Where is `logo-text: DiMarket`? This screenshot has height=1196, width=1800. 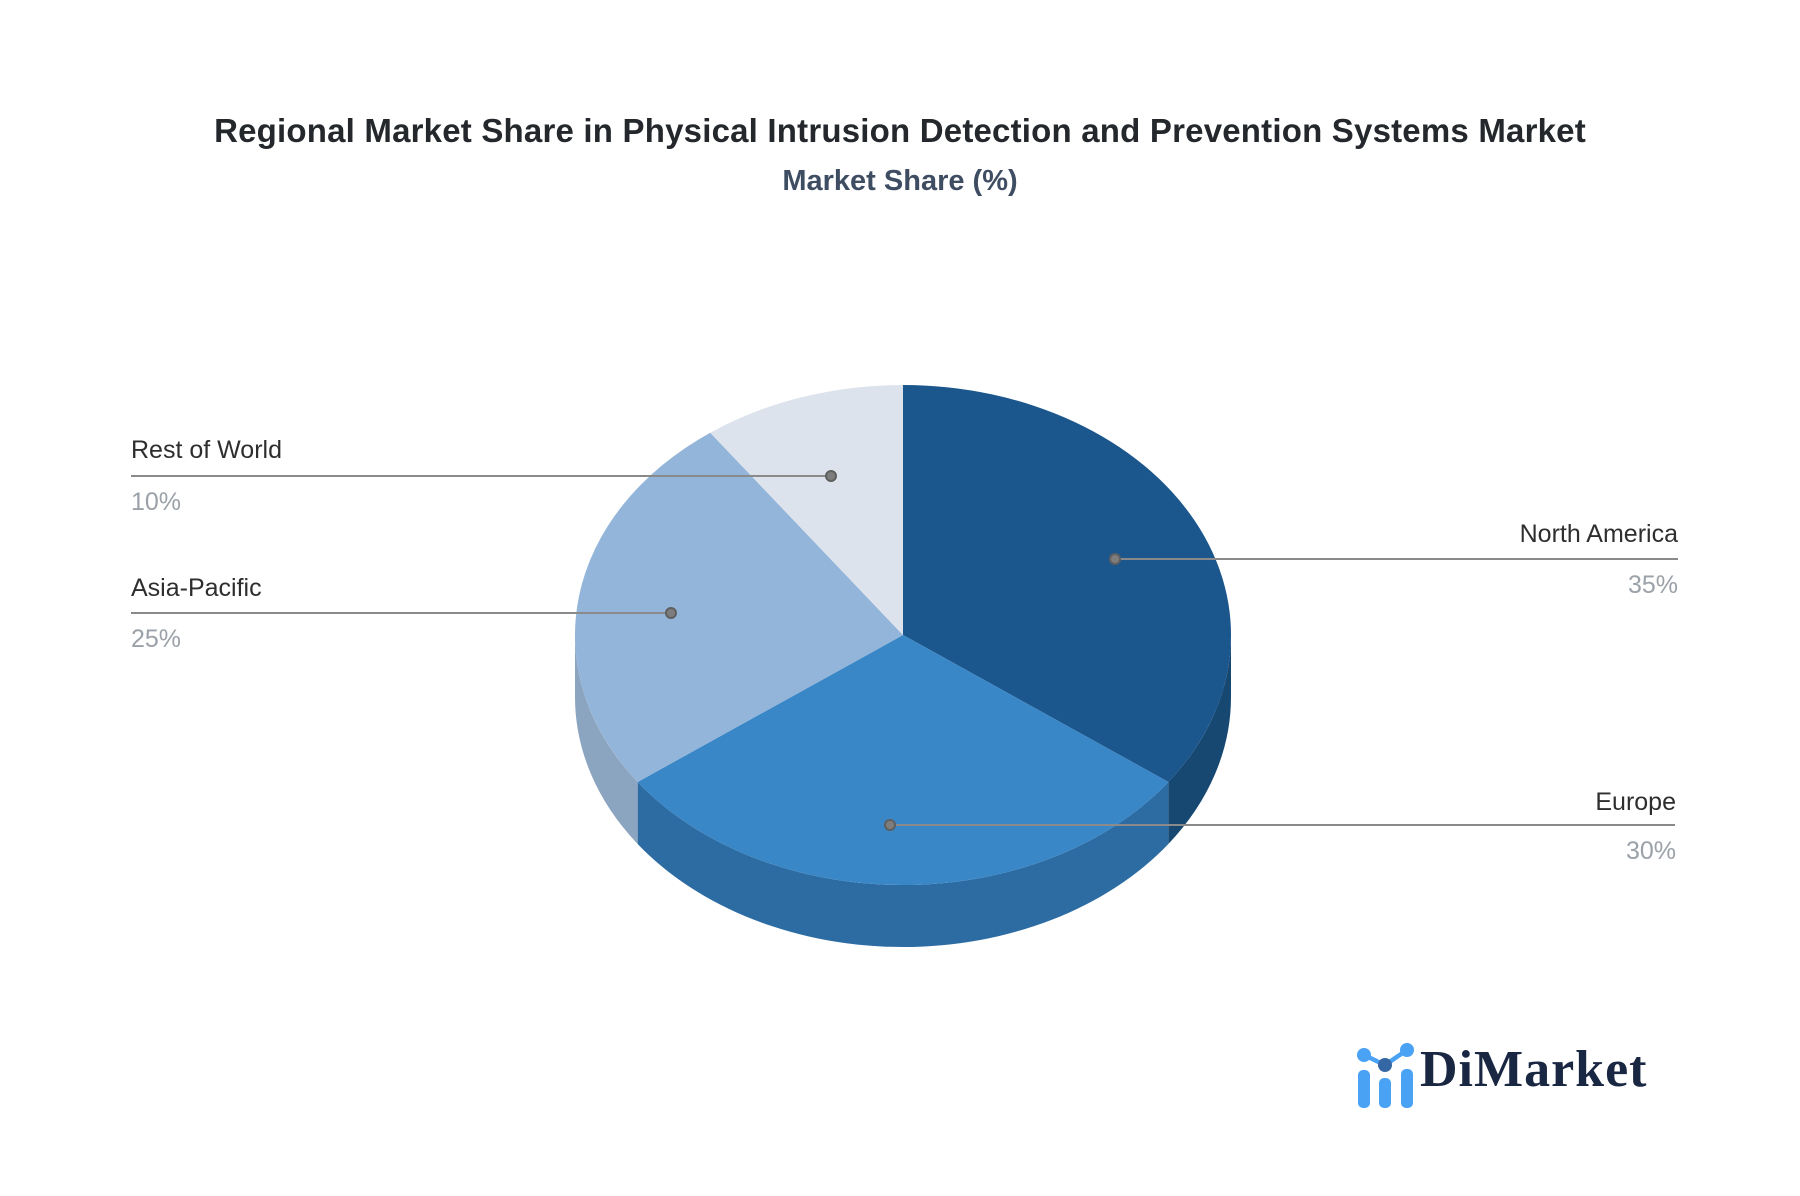
logo-text: DiMarket is located at coordinates (1534, 1069).